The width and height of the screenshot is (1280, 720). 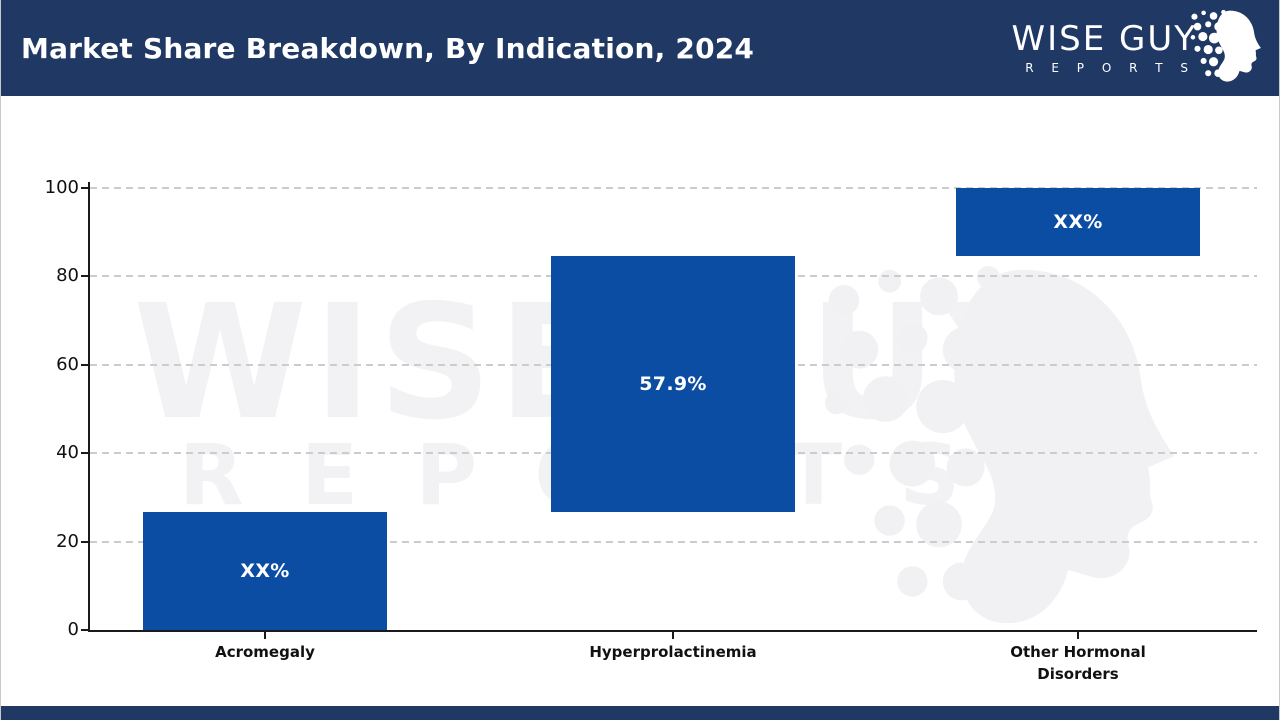 I want to click on y-tick-label: 80, so click(x=67, y=275).